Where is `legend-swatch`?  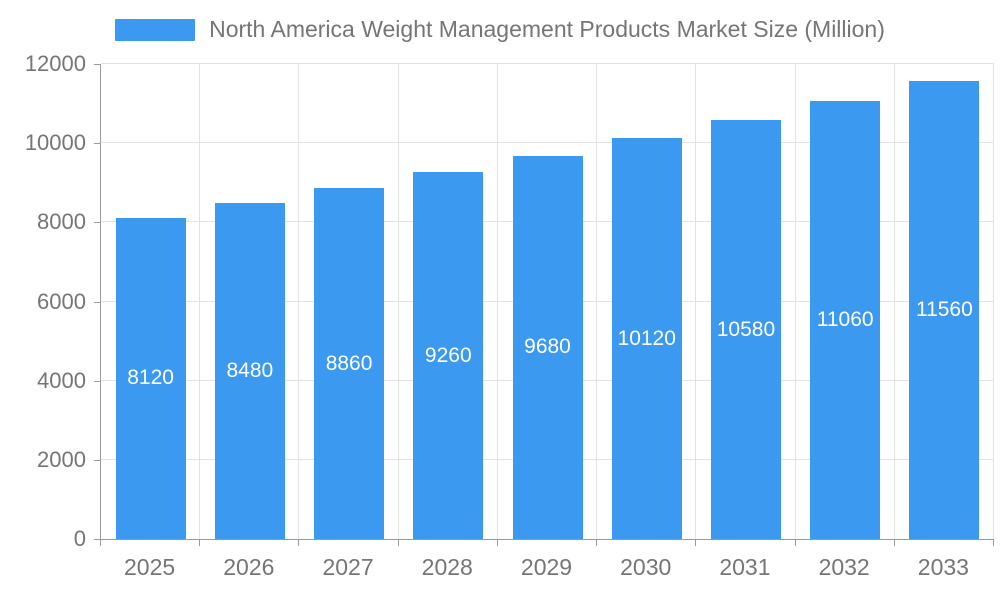 legend-swatch is located at coordinates (155, 29).